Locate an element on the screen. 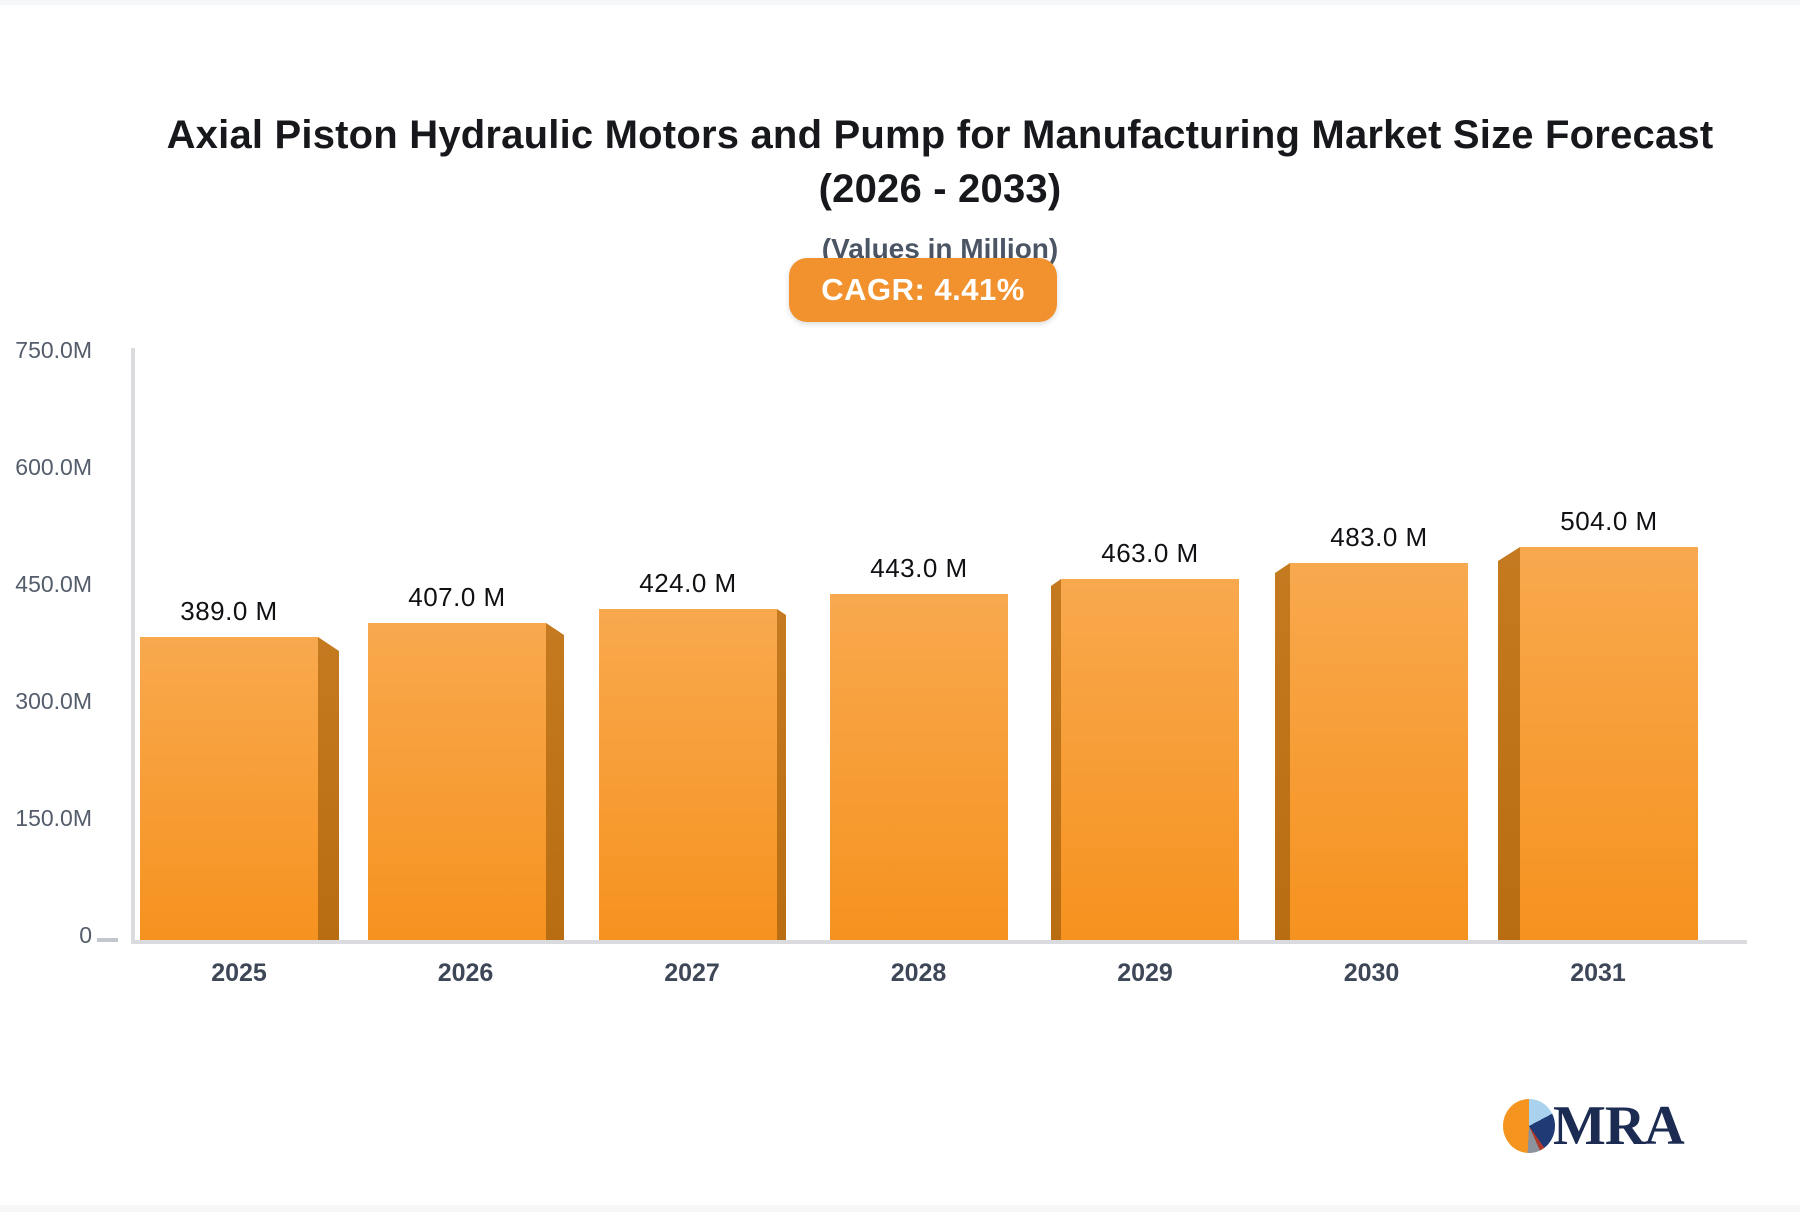 Image resolution: width=1800 pixels, height=1212 pixels. y-axis-tick-label: 750.0M is located at coordinates (53, 350).